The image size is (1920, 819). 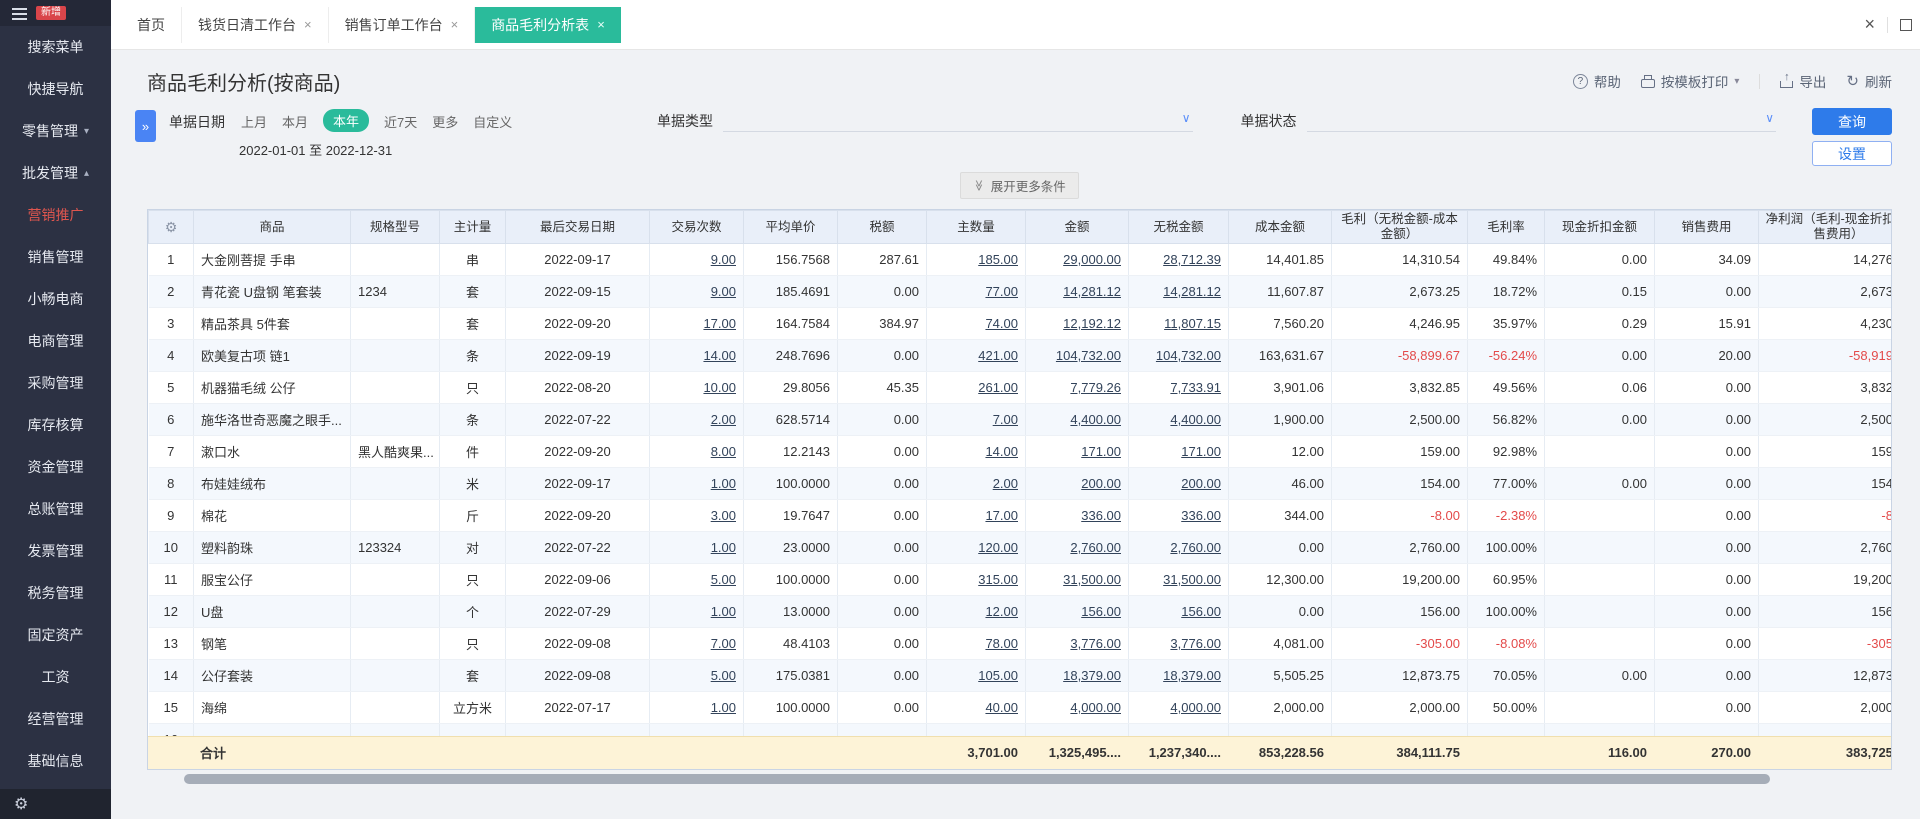 I want to click on scrollbar-thumb, so click(x=977, y=778).